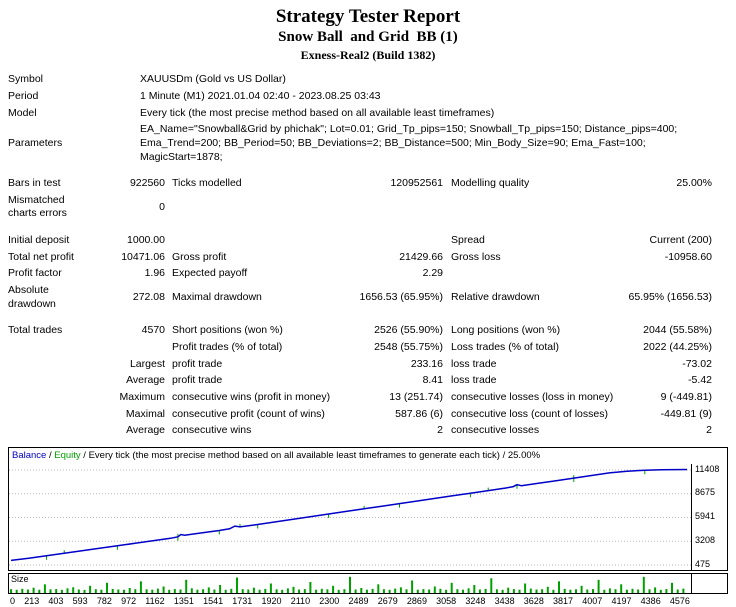 Image resolution: width=736 pixels, height=607 pixels. Describe the element at coordinates (408, 346) in the screenshot. I see `value-profit-trades: 2548 (55.75%)` at that location.